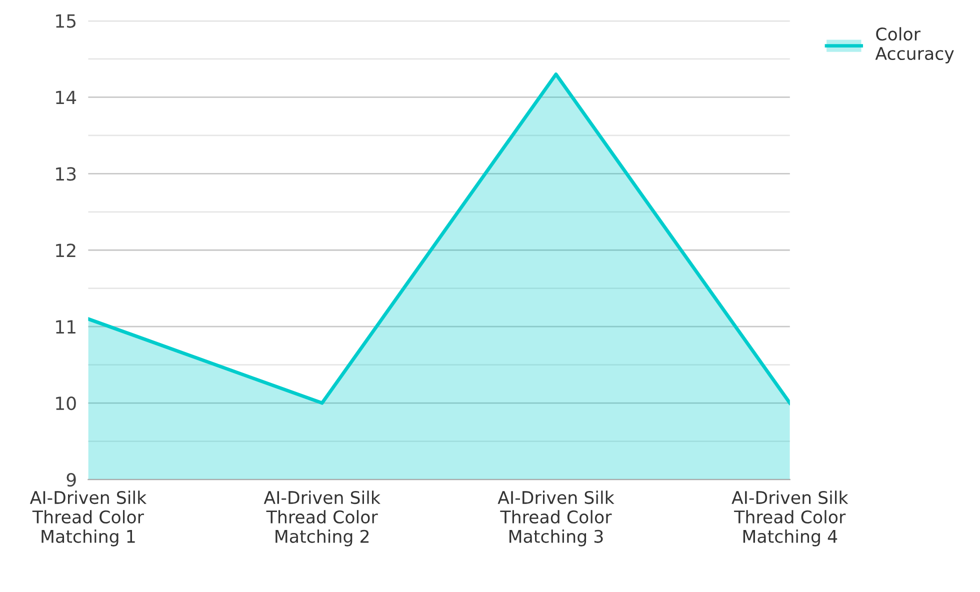  I want to click on x-tick-label: AI-Driven Silk Thread Color Matching 4, so click(790, 518).